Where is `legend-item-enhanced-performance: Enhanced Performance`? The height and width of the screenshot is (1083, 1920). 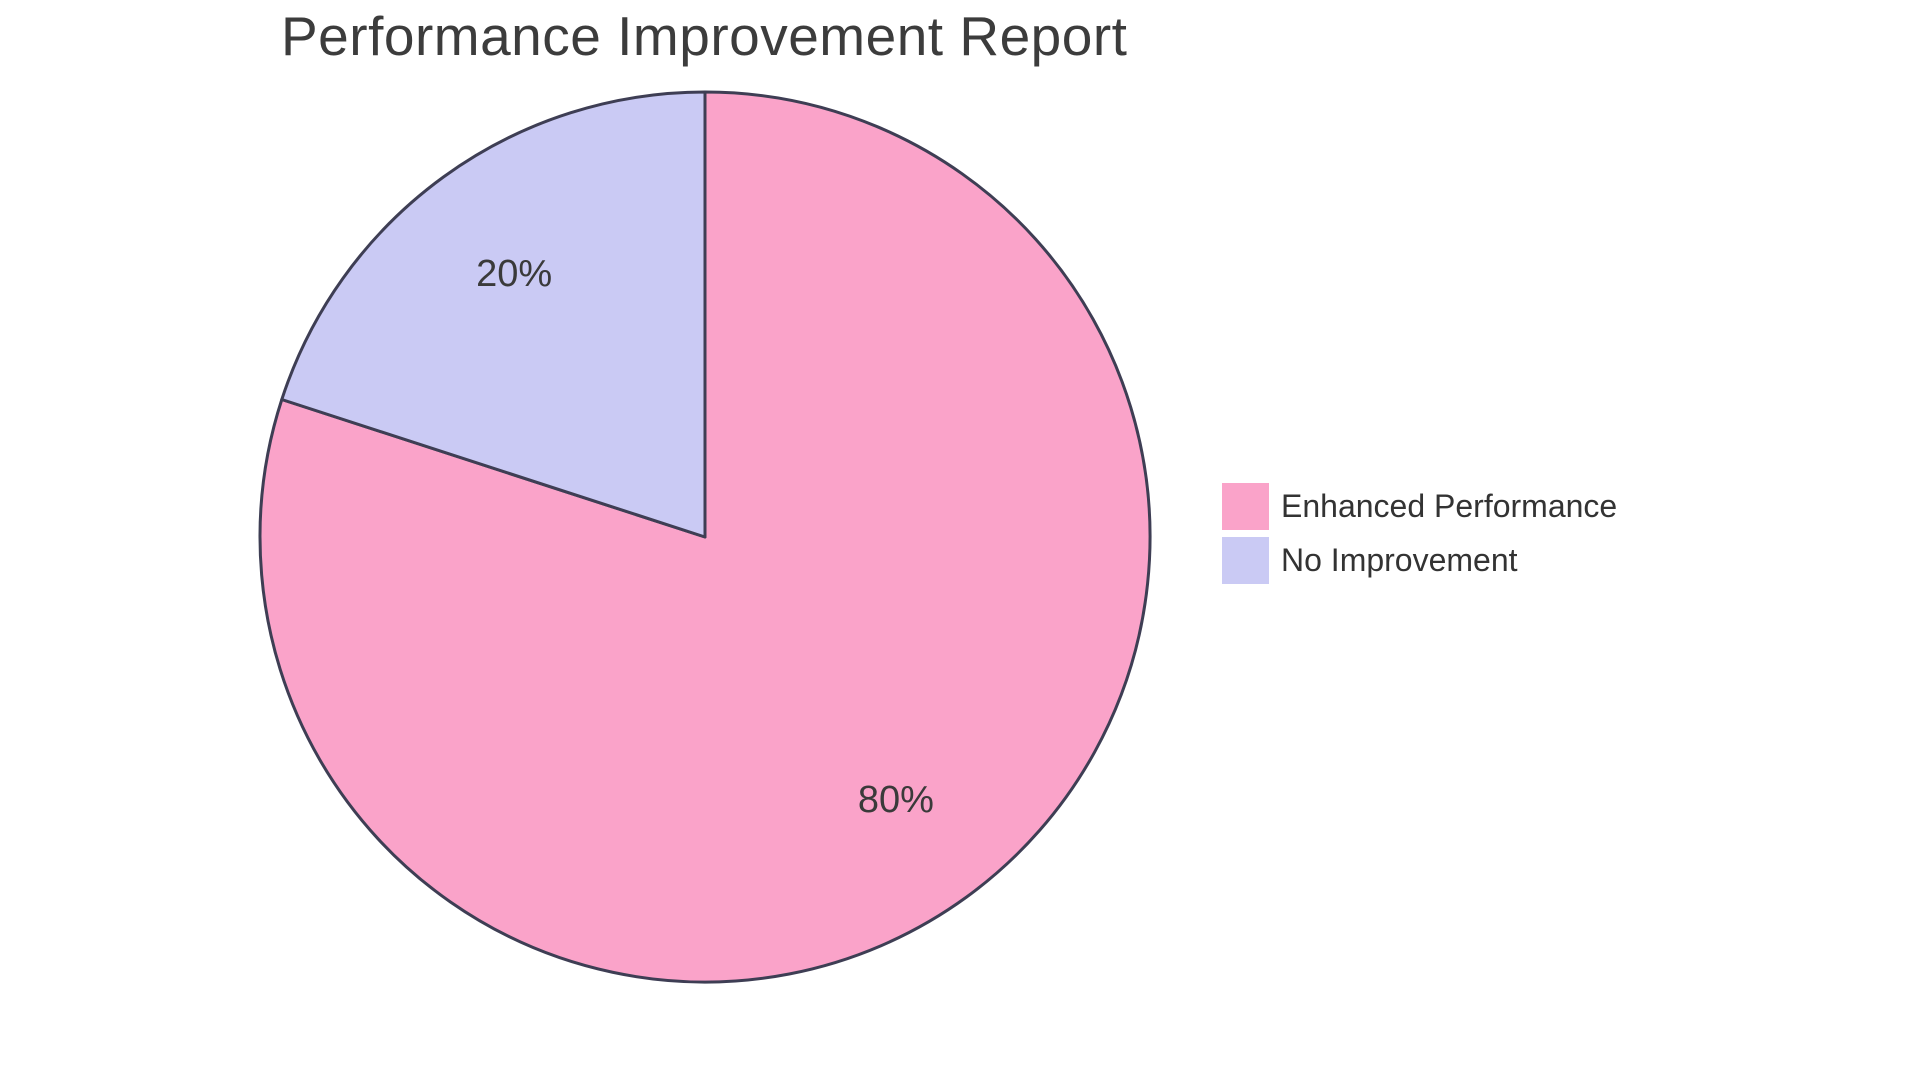 legend-item-enhanced-performance: Enhanced Performance is located at coordinates (1419, 506).